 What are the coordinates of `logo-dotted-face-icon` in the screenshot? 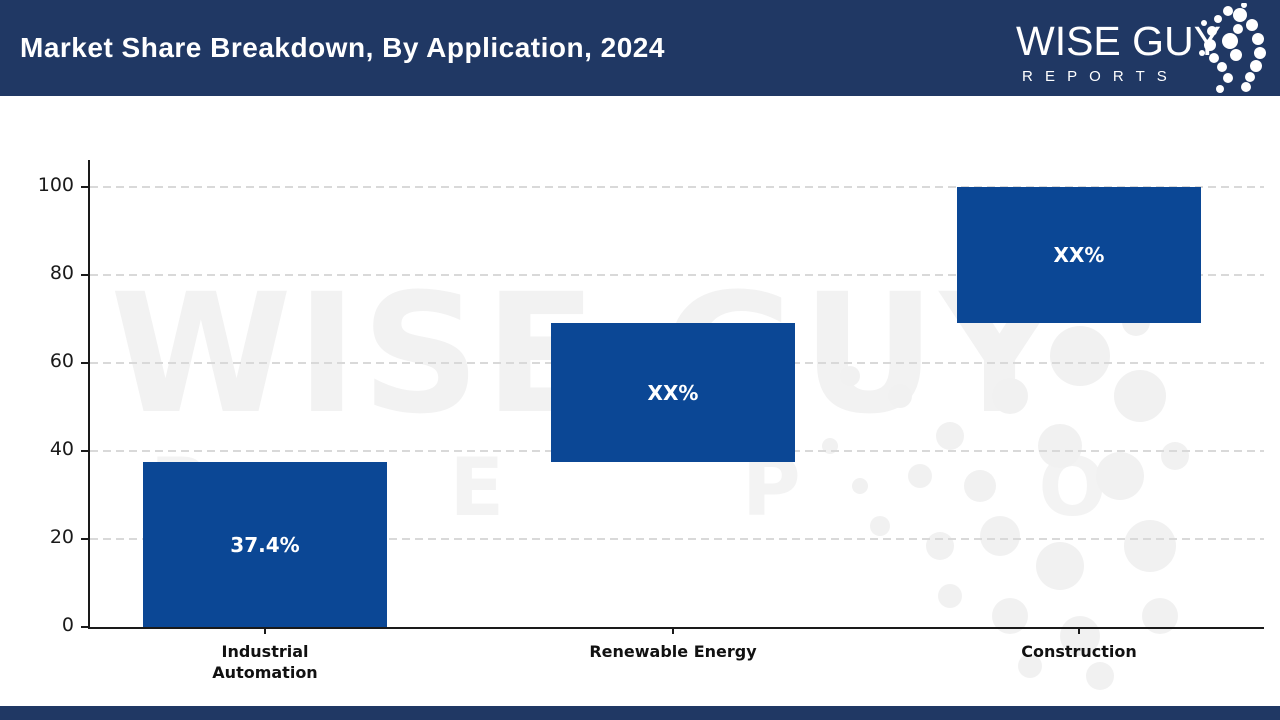 It's located at (1232, 48).